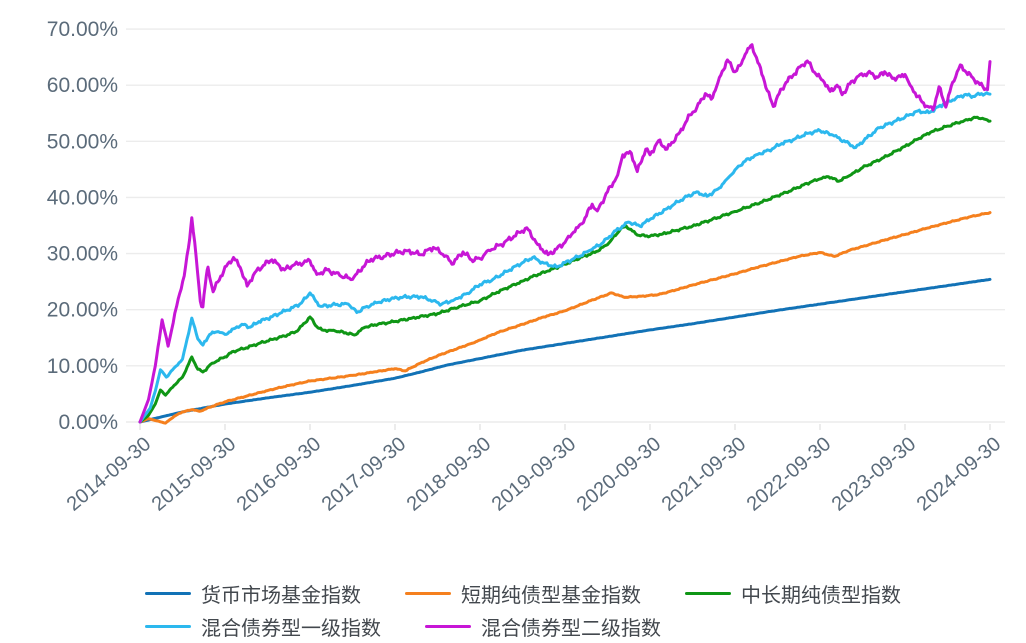  What do you see at coordinates (551, 596) in the screenshot?
I see `legend-label: 短期纯债型基金指数` at bounding box center [551, 596].